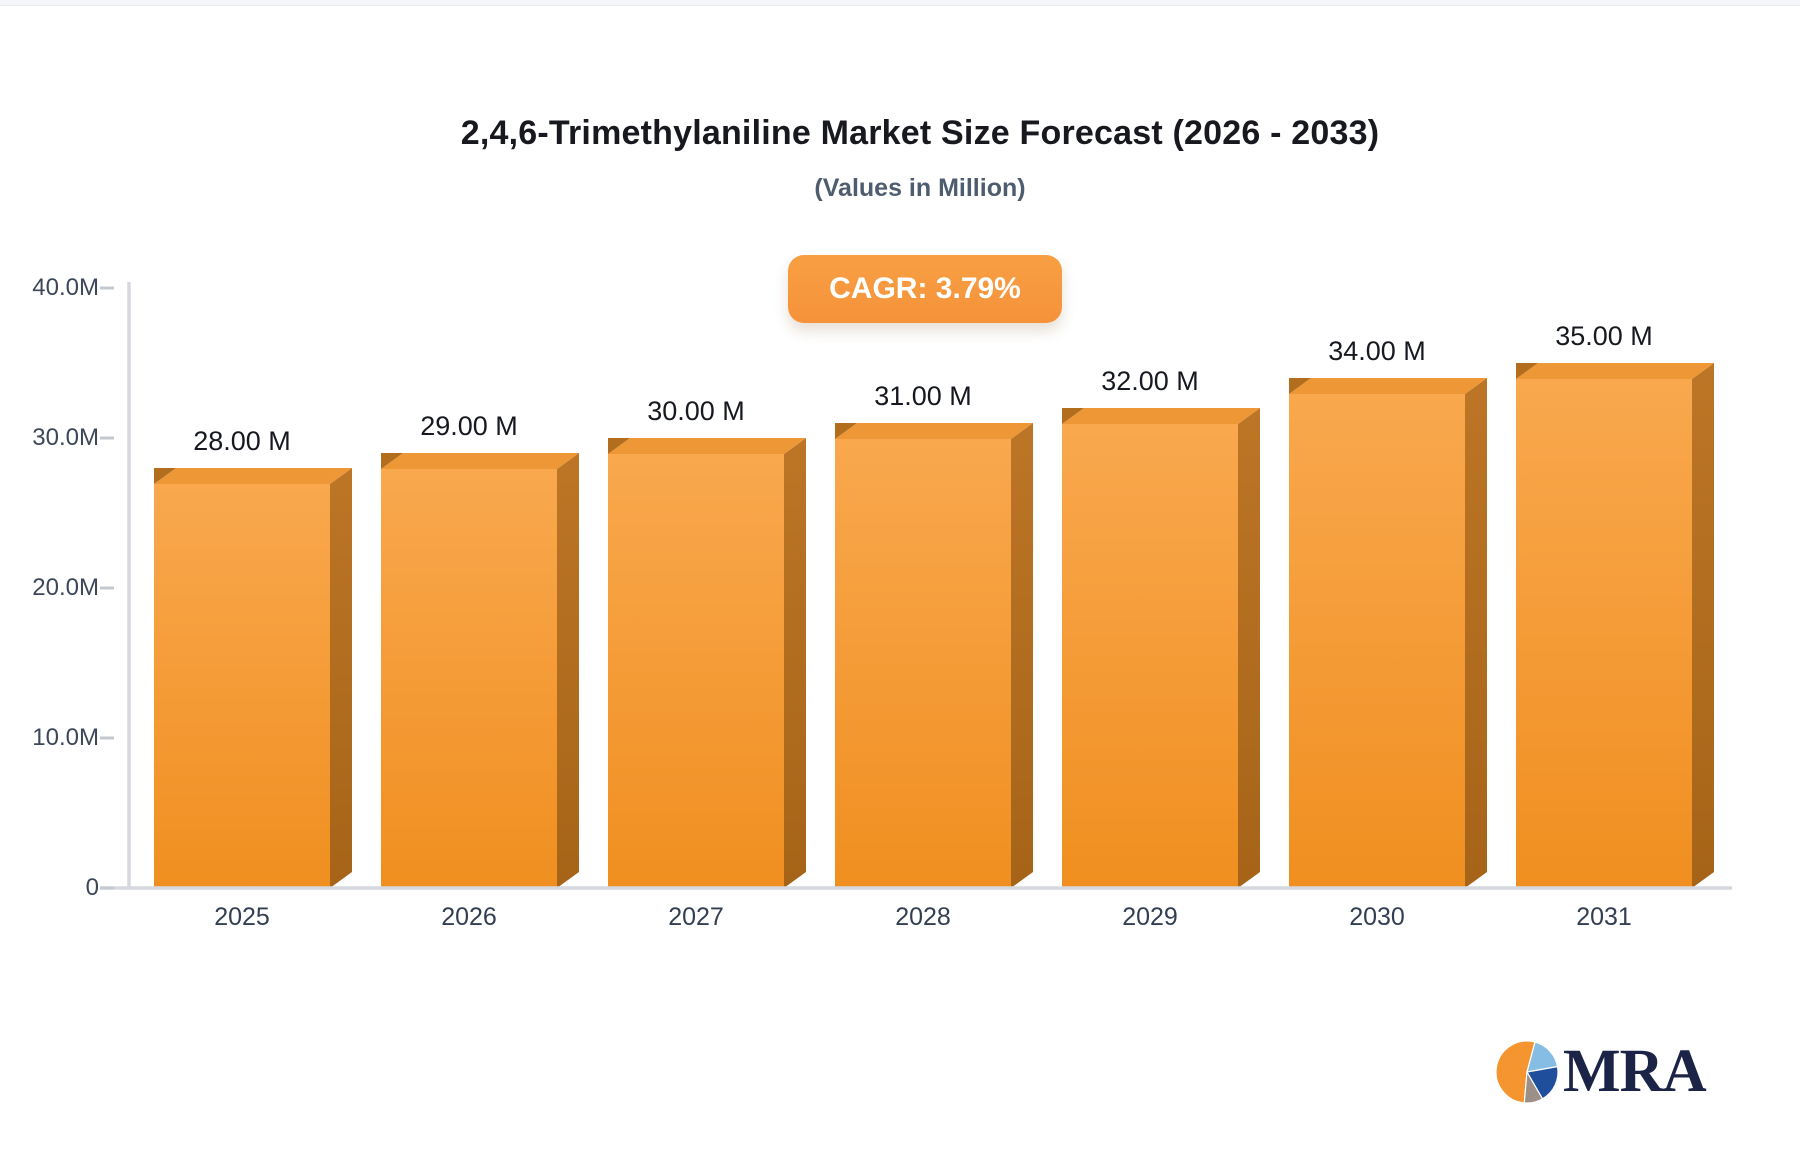 The height and width of the screenshot is (1156, 1800). Describe the element at coordinates (92, 887) in the screenshot. I see `y-tick-label-0: 0` at that location.